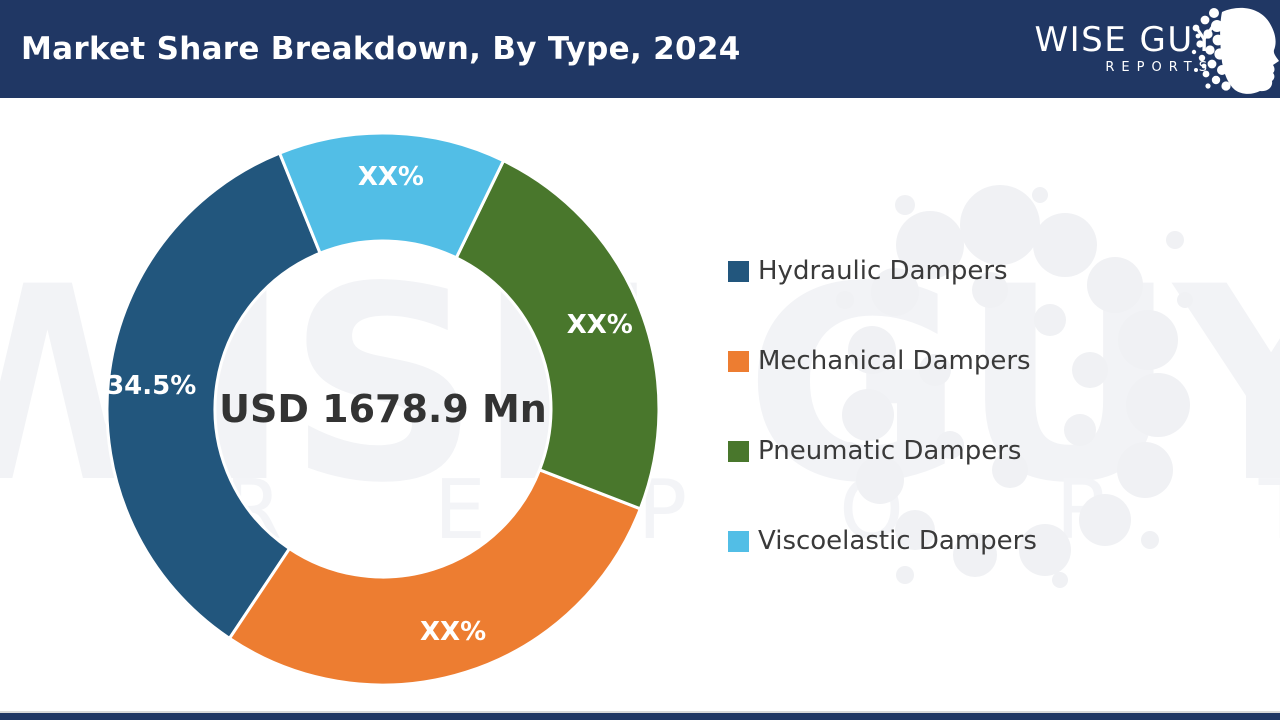 The width and height of the screenshot is (1280, 720). I want to click on footer-bar, so click(640, 715).